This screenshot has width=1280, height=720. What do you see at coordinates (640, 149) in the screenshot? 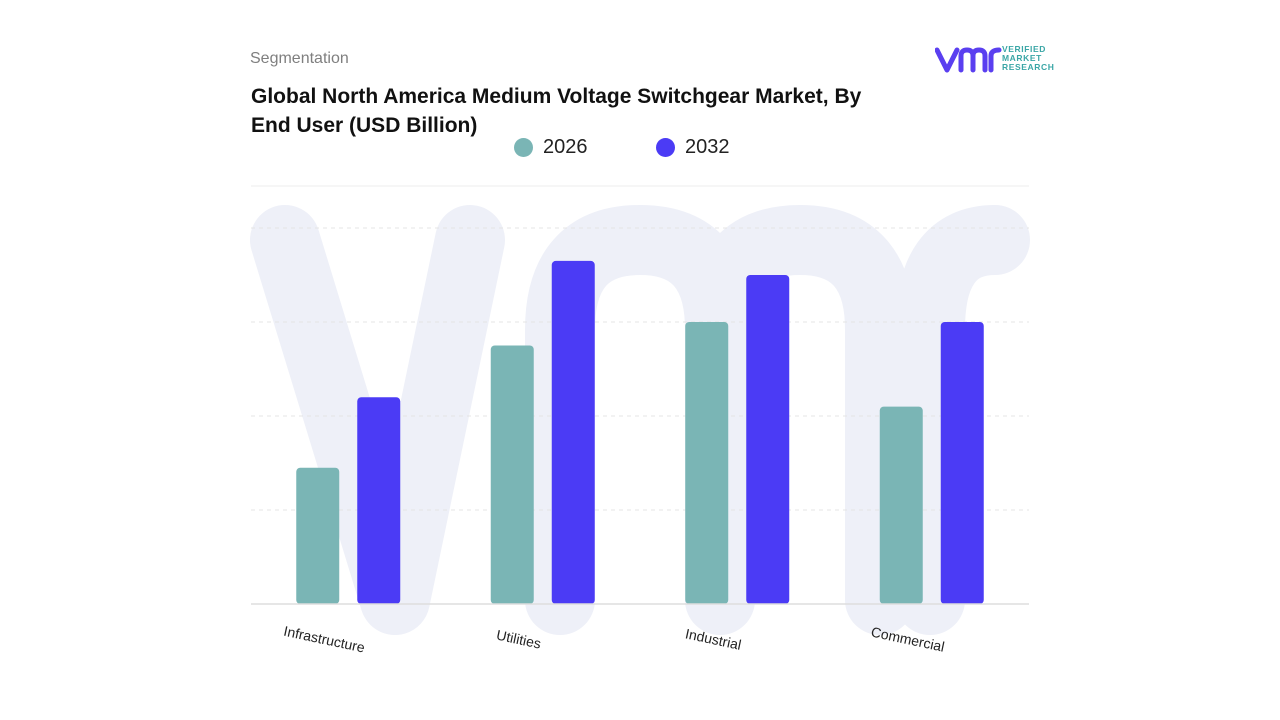
I see `chart-legend: 2026 2032` at bounding box center [640, 149].